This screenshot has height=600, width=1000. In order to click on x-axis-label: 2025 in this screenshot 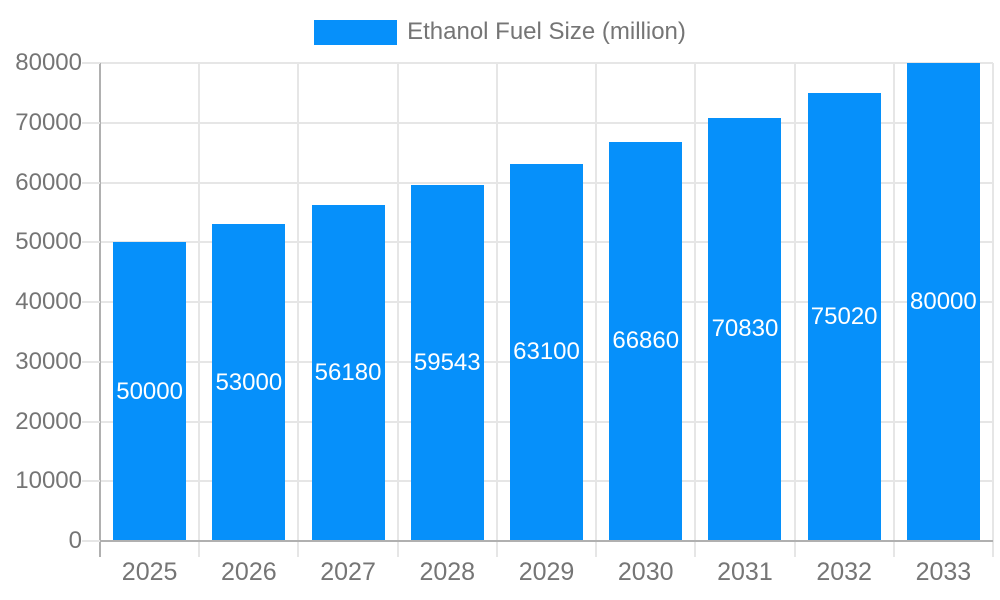, I will do `click(149, 572)`.